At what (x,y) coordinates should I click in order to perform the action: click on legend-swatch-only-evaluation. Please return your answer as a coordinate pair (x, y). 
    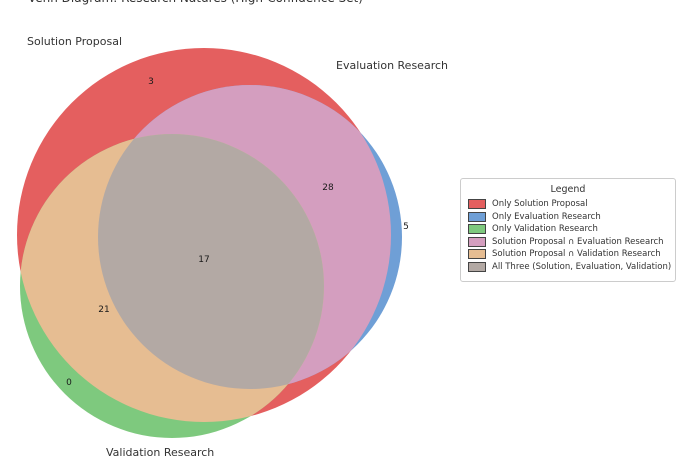
    Looking at the image, I should click on (477, 216).